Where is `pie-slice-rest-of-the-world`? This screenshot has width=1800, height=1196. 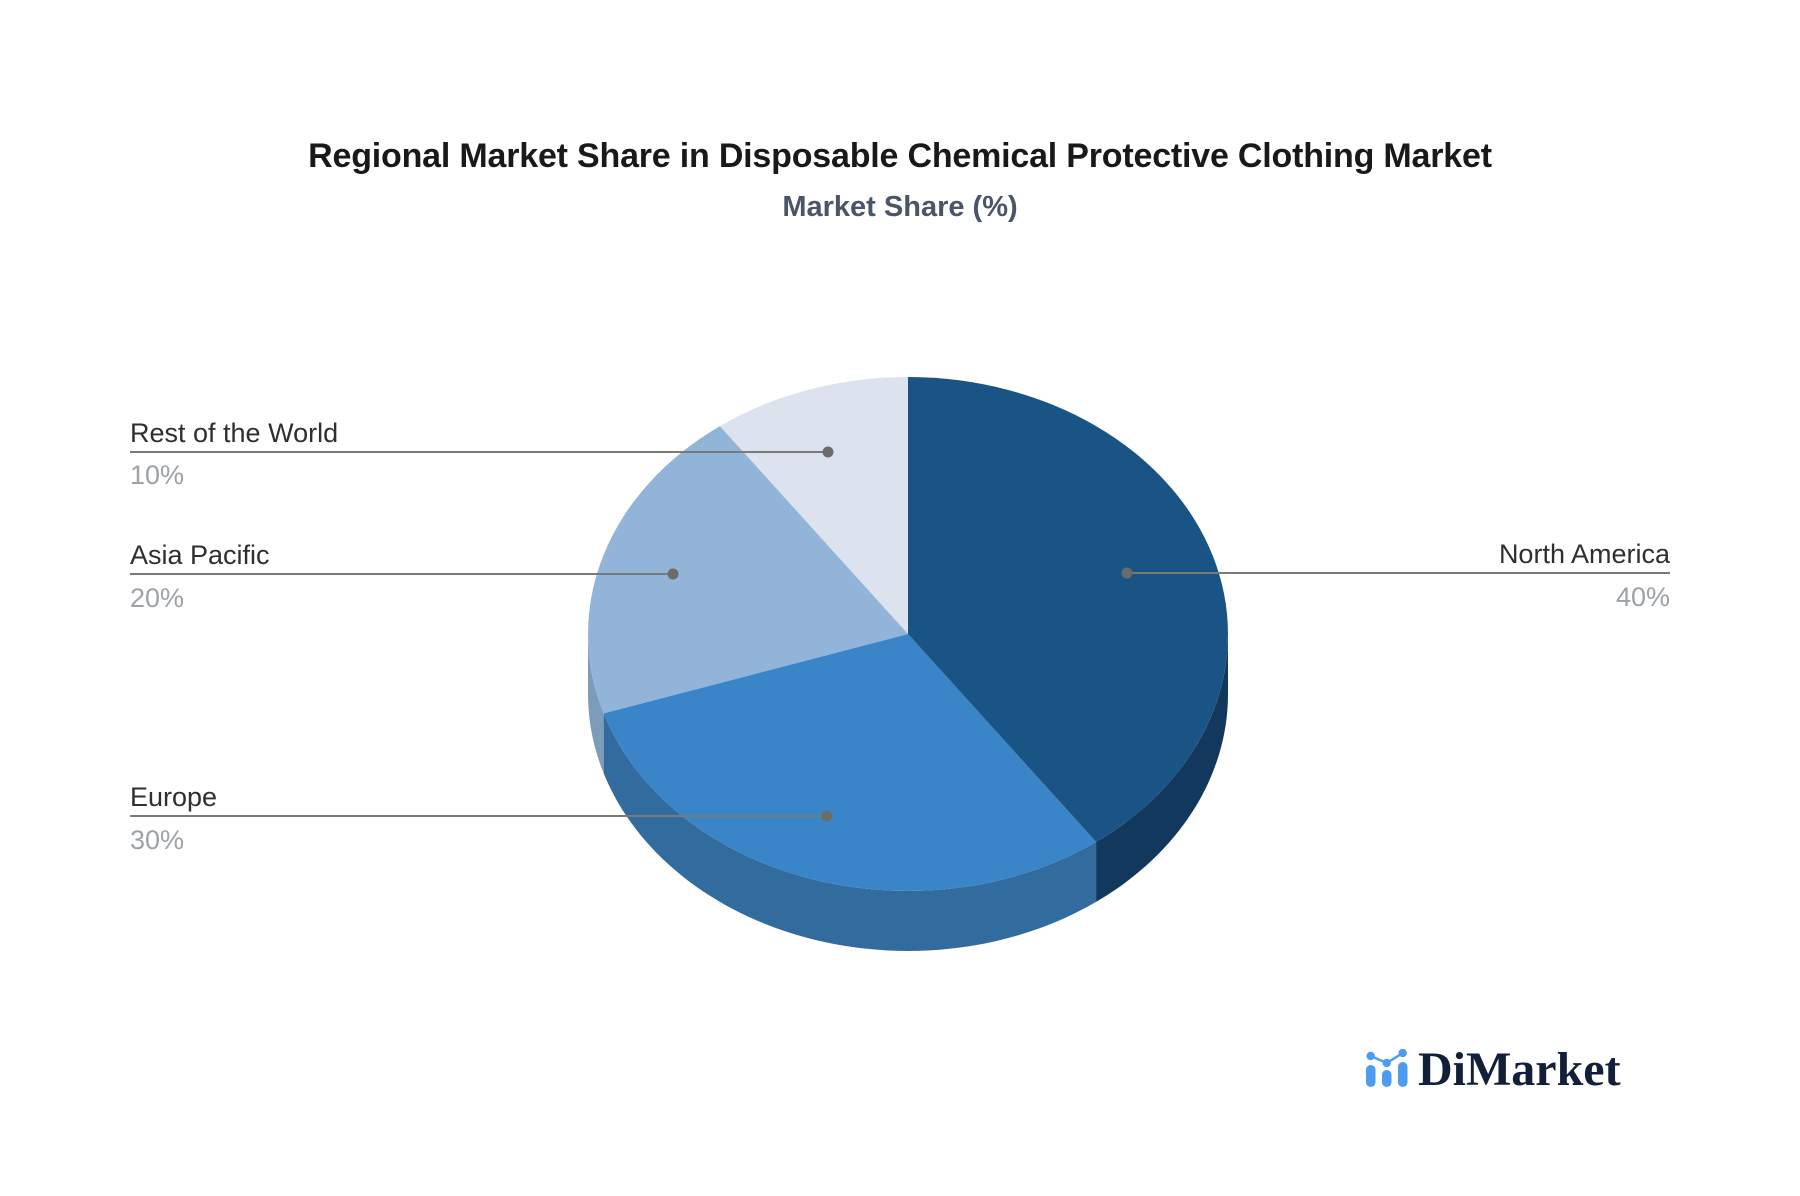 pie-slice-rest-of-the-world is located at coordinates (813, 505).